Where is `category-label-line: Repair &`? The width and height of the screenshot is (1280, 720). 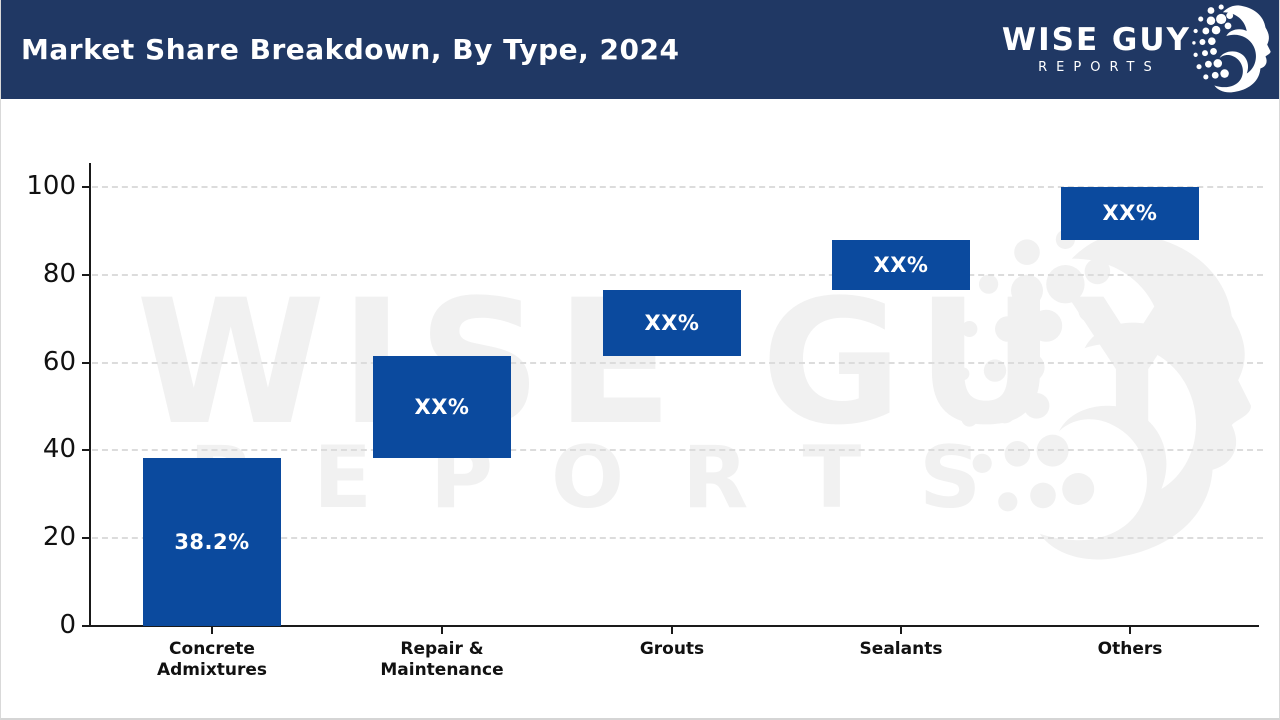 category-label-line: Repair & is located at coordinates (442, 649).